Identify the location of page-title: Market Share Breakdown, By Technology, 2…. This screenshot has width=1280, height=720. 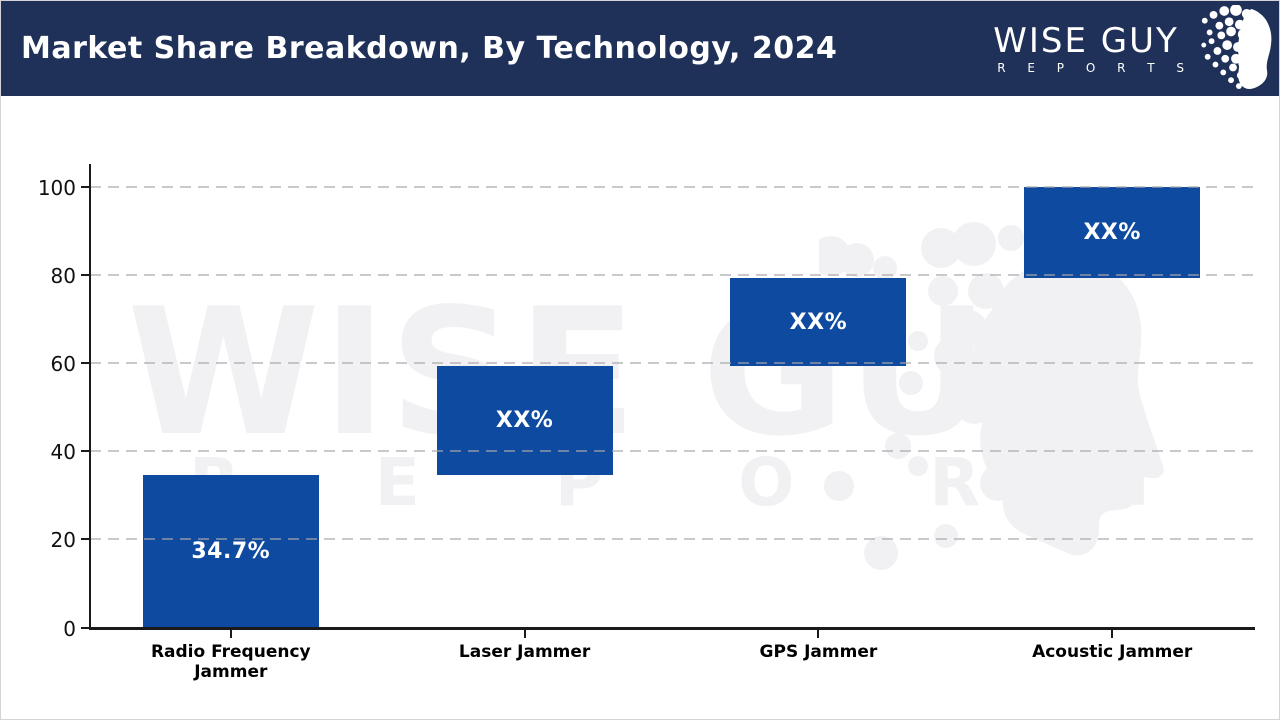
(429, 48).